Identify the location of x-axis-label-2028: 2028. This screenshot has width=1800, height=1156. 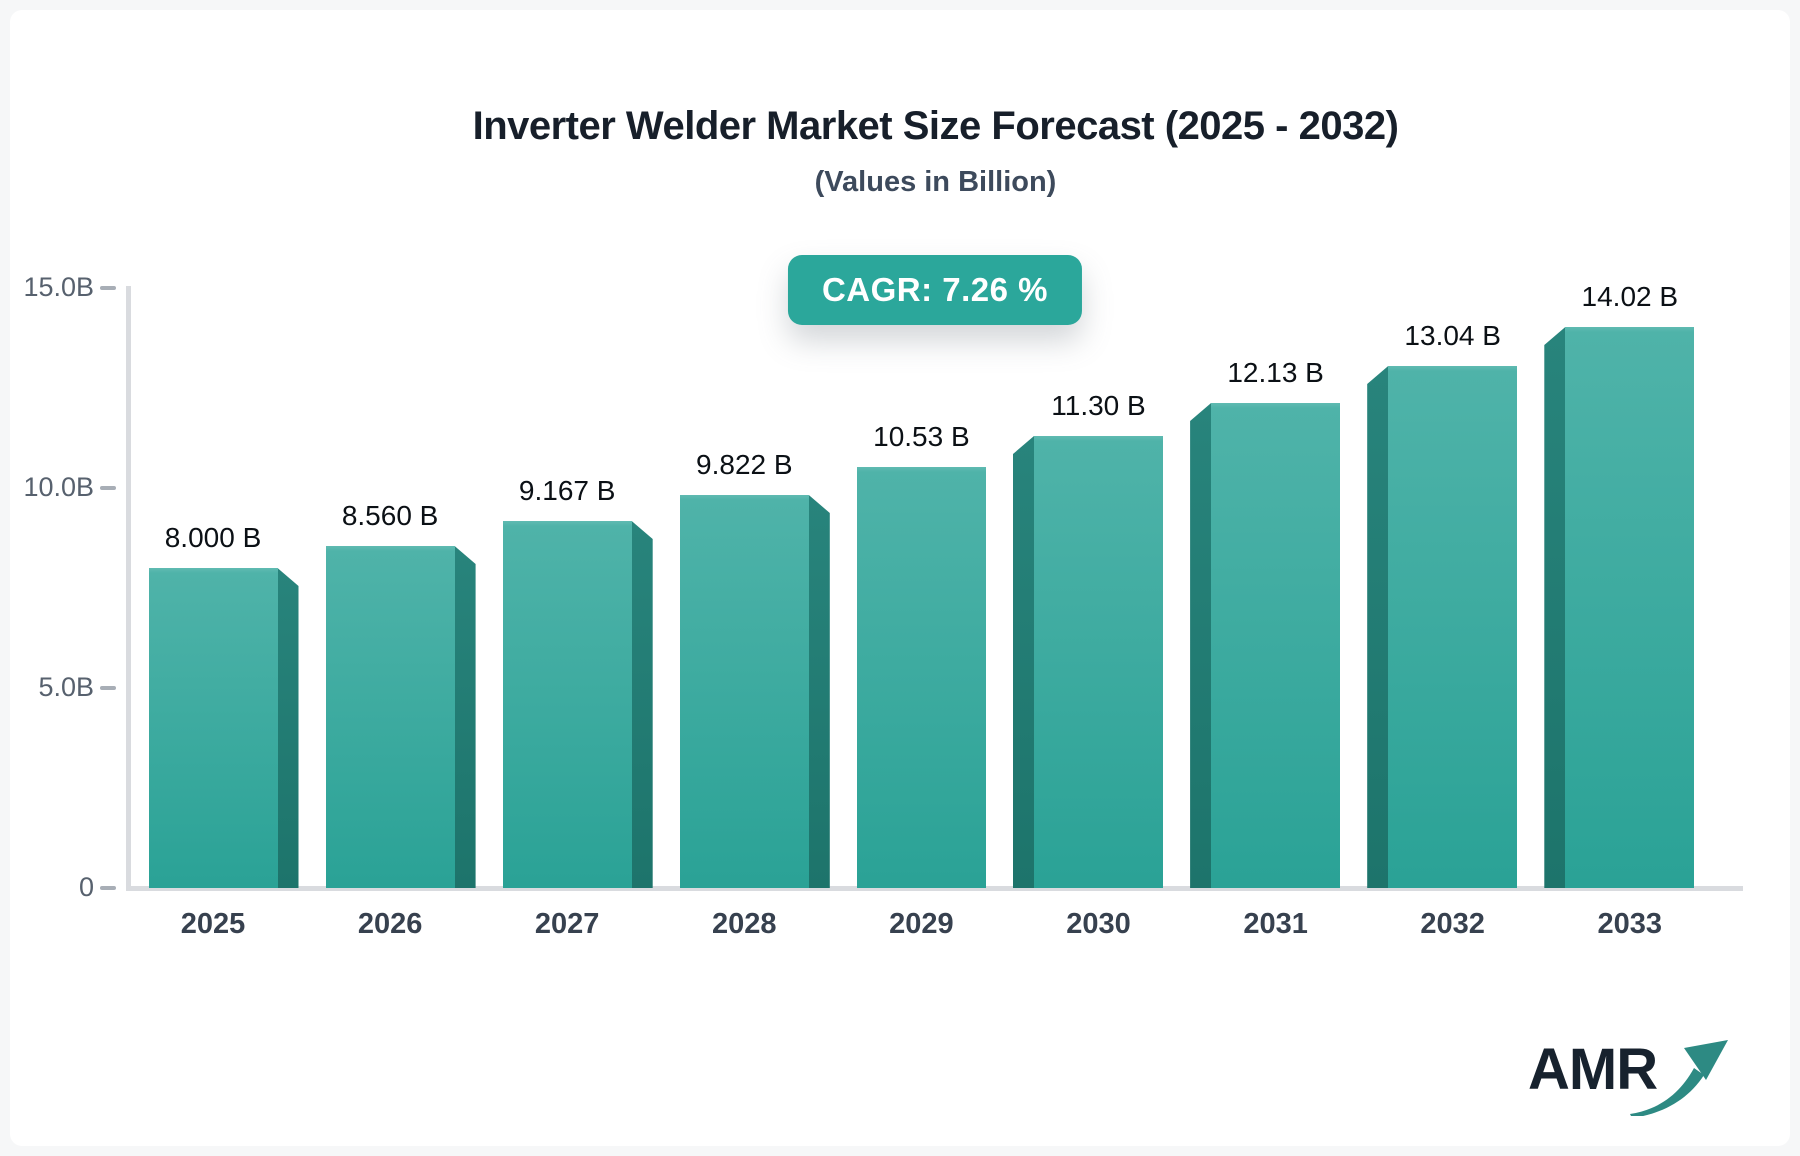
(744, 924).